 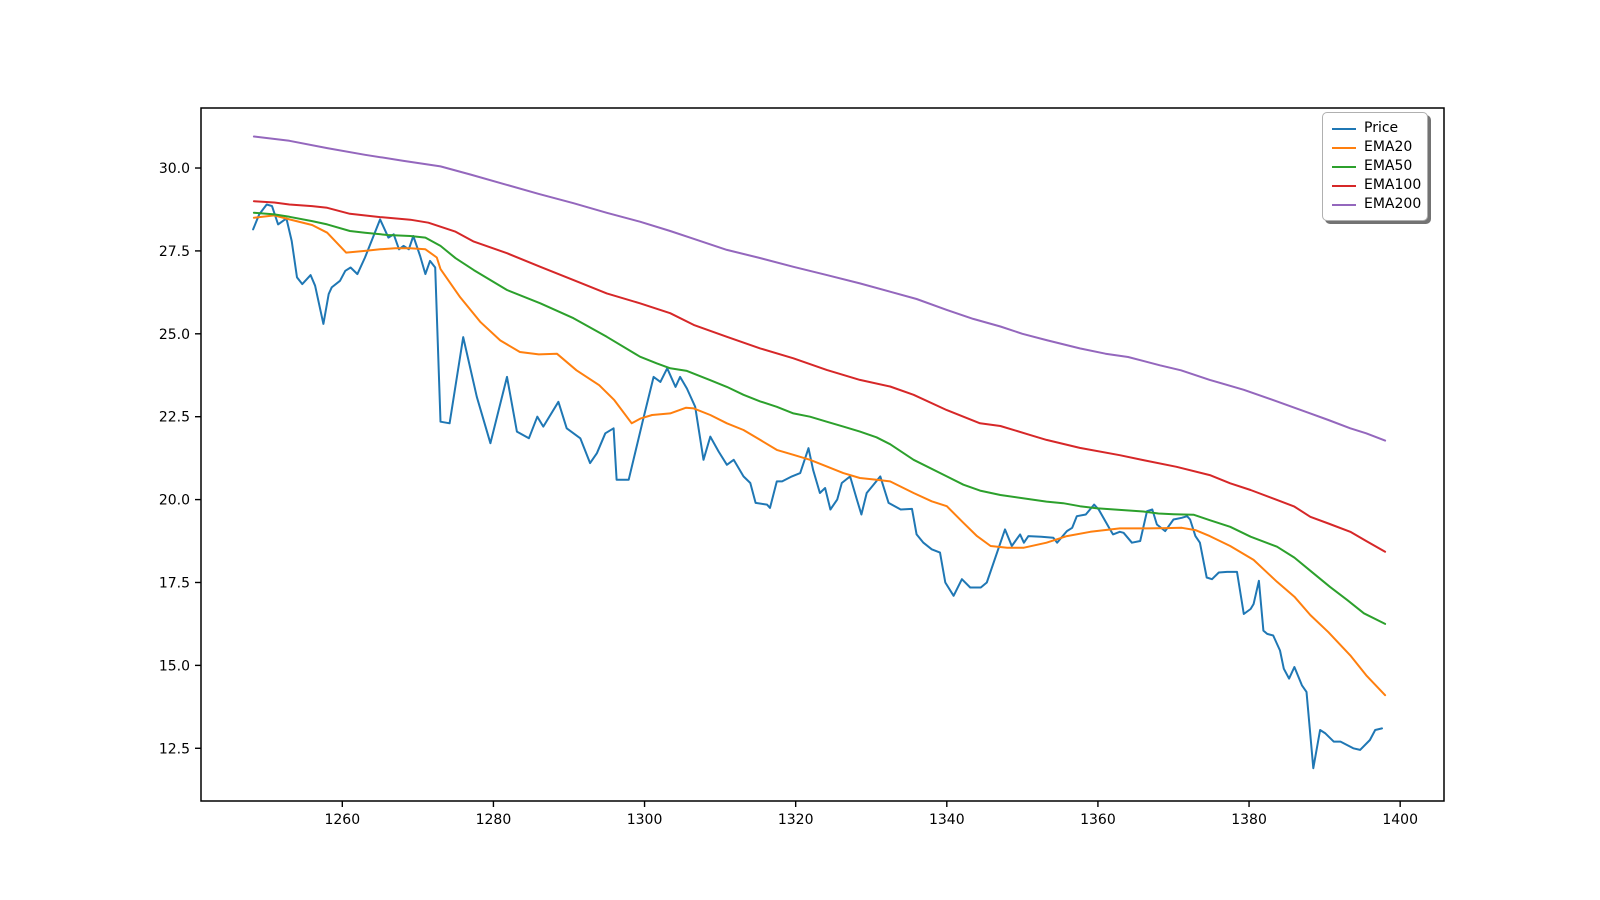 What do you see at coordinates (1098, 820) in the screenshot?
I see `x-tick-label: 1360` at bounding box center [1098, 820].